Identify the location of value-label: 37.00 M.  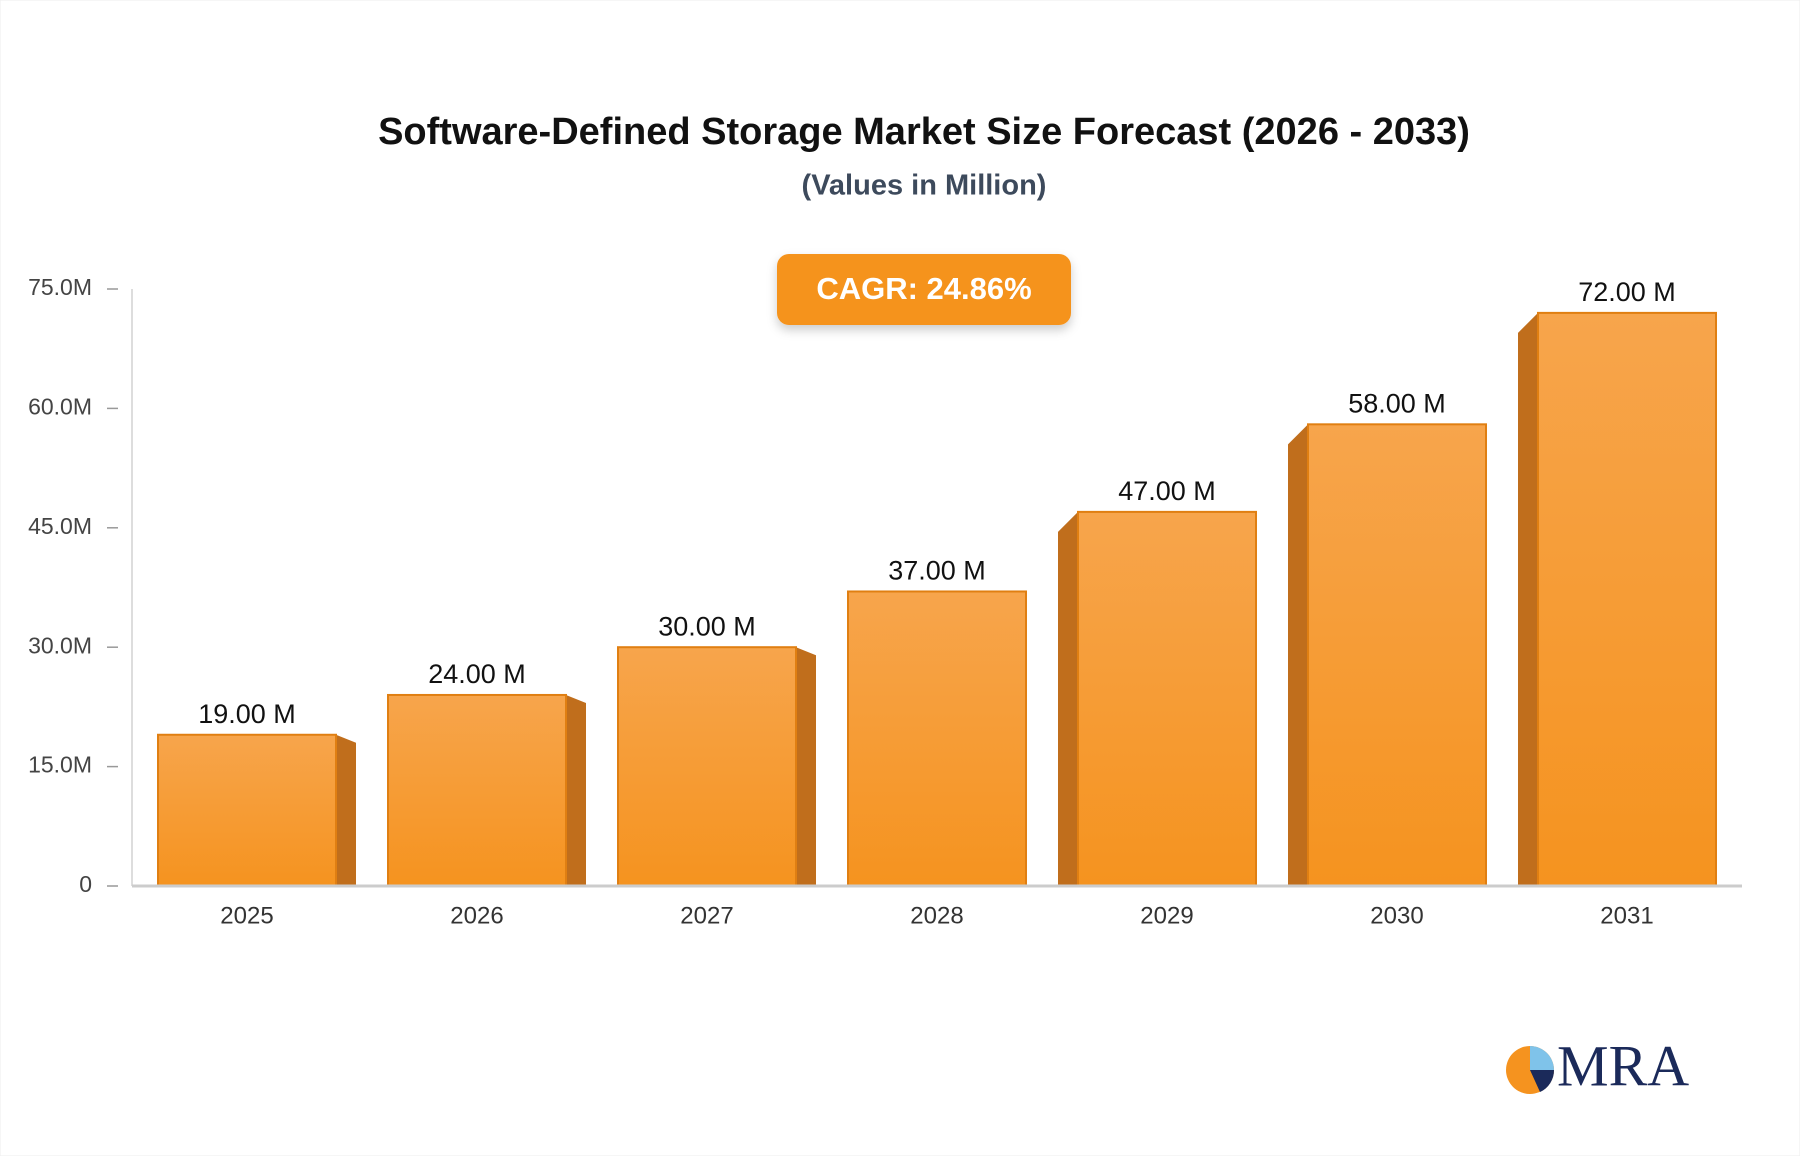
(937, 571).